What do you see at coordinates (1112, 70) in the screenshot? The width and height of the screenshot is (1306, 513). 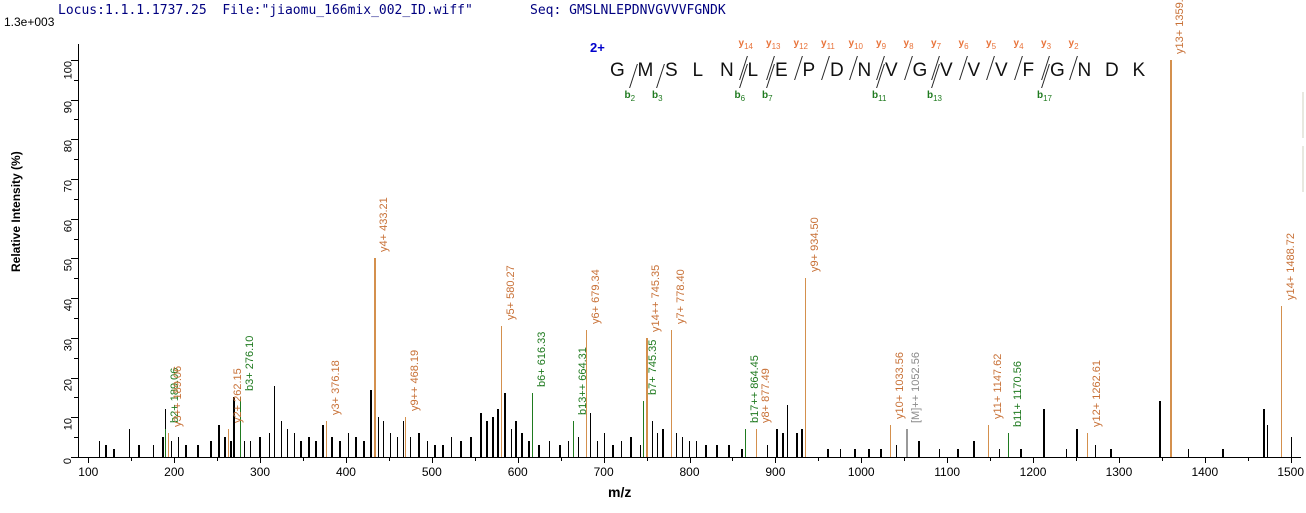 I see `residue-d-19: D` at bounding box center [1112, 70].